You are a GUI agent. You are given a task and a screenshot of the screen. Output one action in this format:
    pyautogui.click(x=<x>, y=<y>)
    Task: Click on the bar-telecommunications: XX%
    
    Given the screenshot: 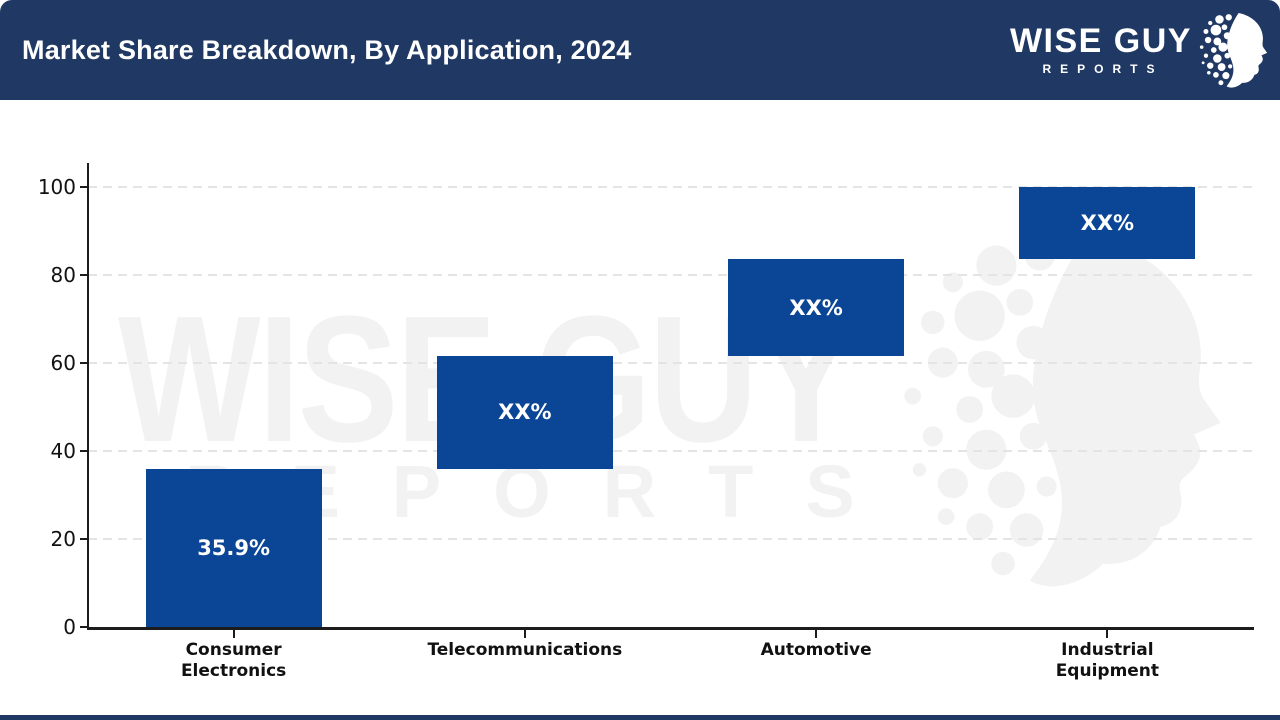 What is the action you would take?
    pyautogui.click(x=524, y=412)
    